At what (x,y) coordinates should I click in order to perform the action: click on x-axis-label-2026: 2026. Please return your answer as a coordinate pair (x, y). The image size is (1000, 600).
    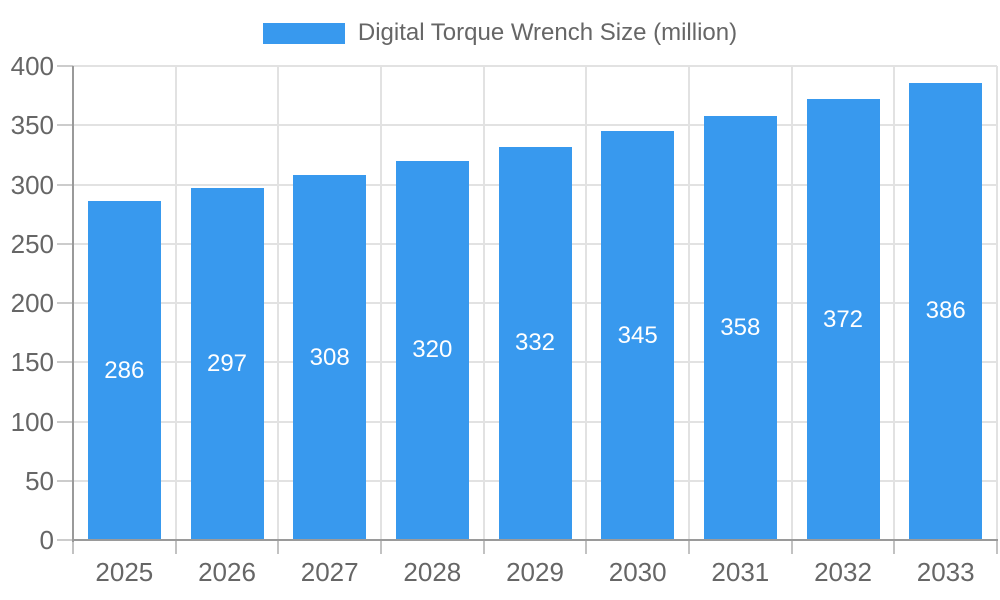
    Looking at the image, I should click on (227, 572).